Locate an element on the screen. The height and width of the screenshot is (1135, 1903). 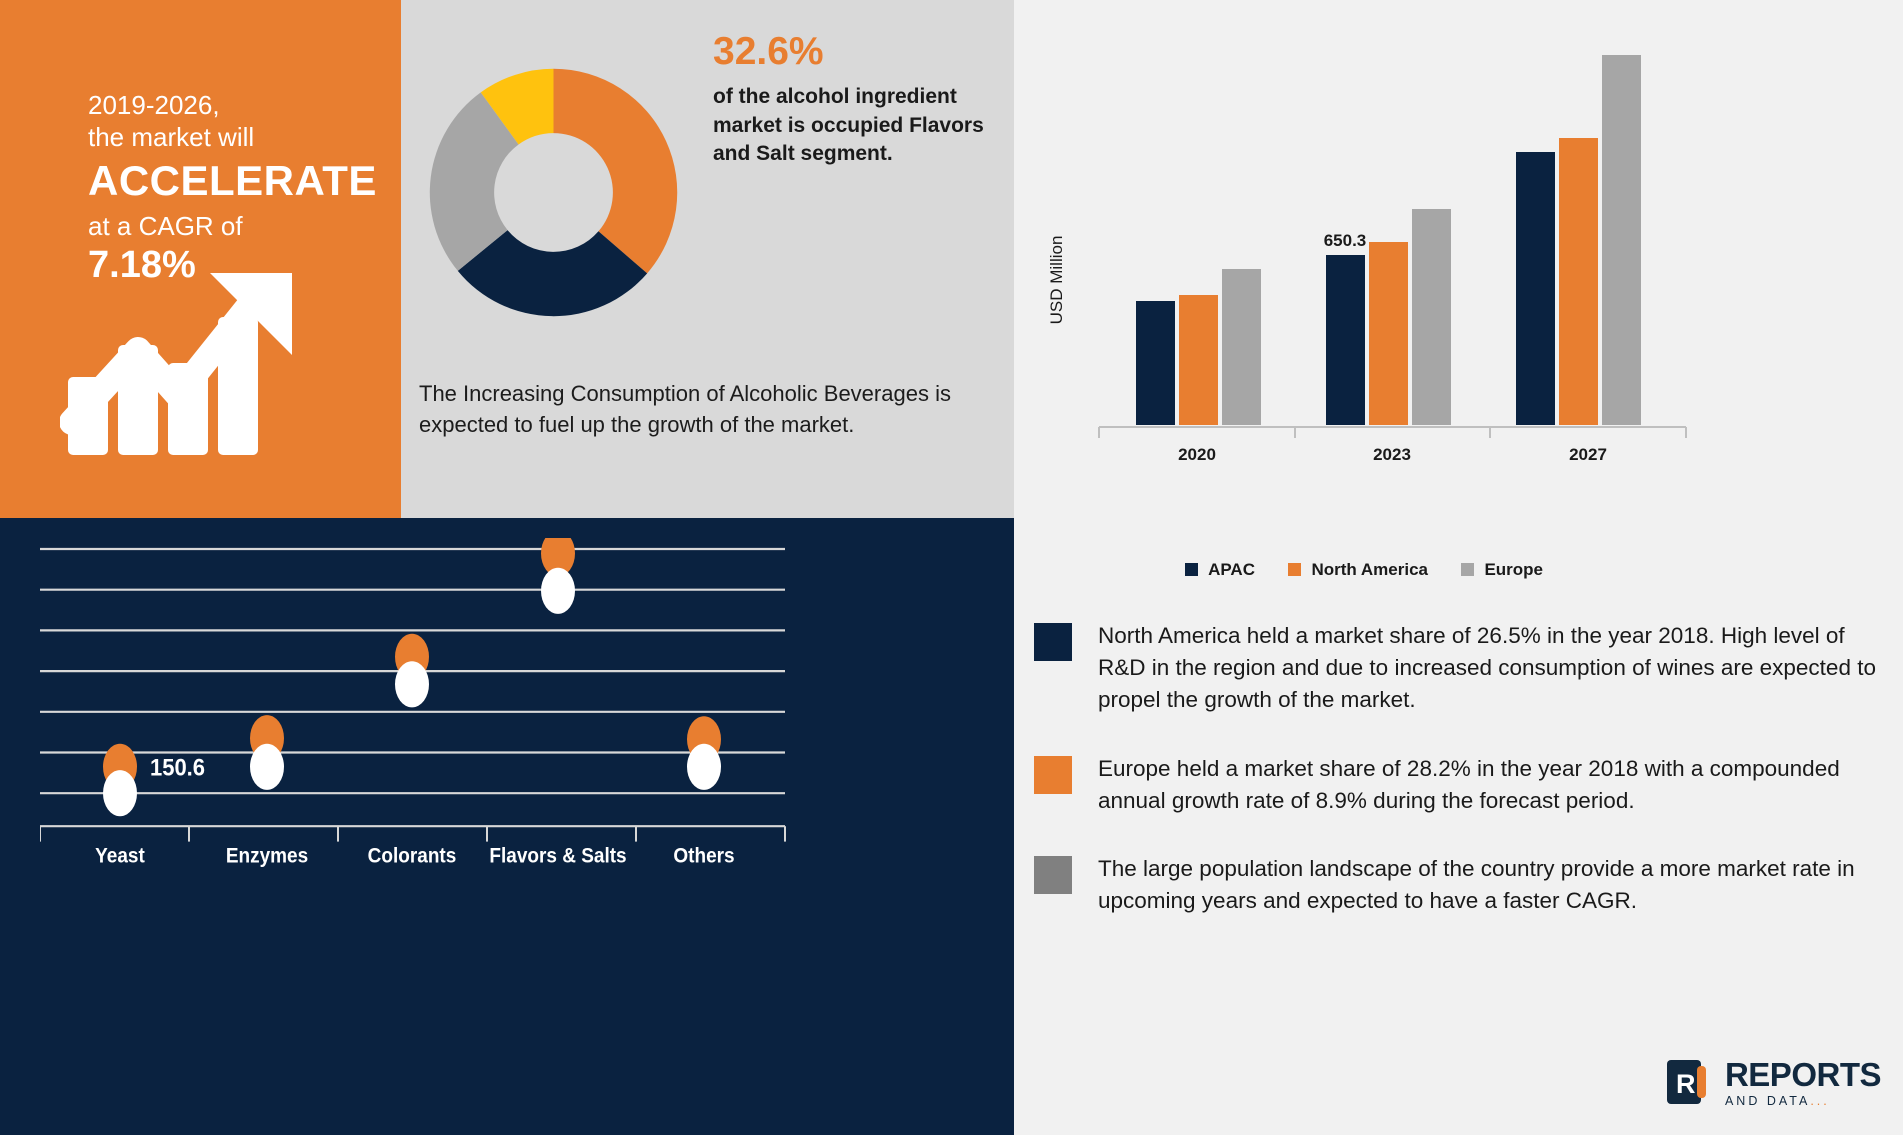
dot-label-yeast-2020: 150.6 is located at coordinates (177, 767).